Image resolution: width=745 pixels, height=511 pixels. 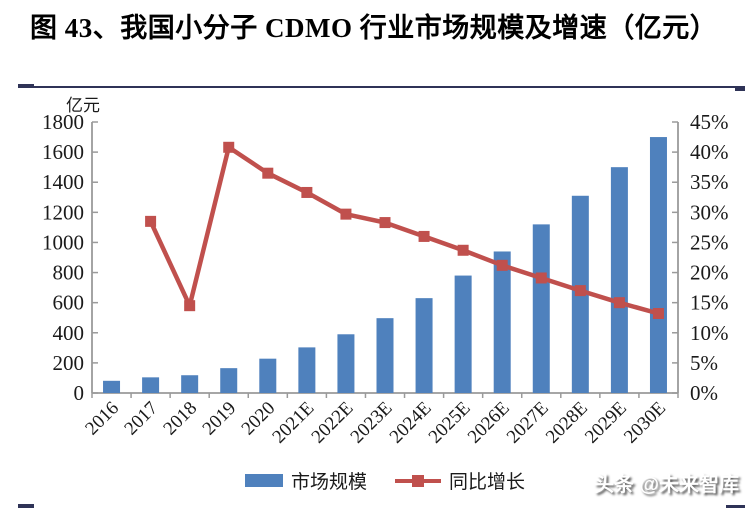 I want to click on x-axis-category-label: 2022E, so click(x=333, y=423).